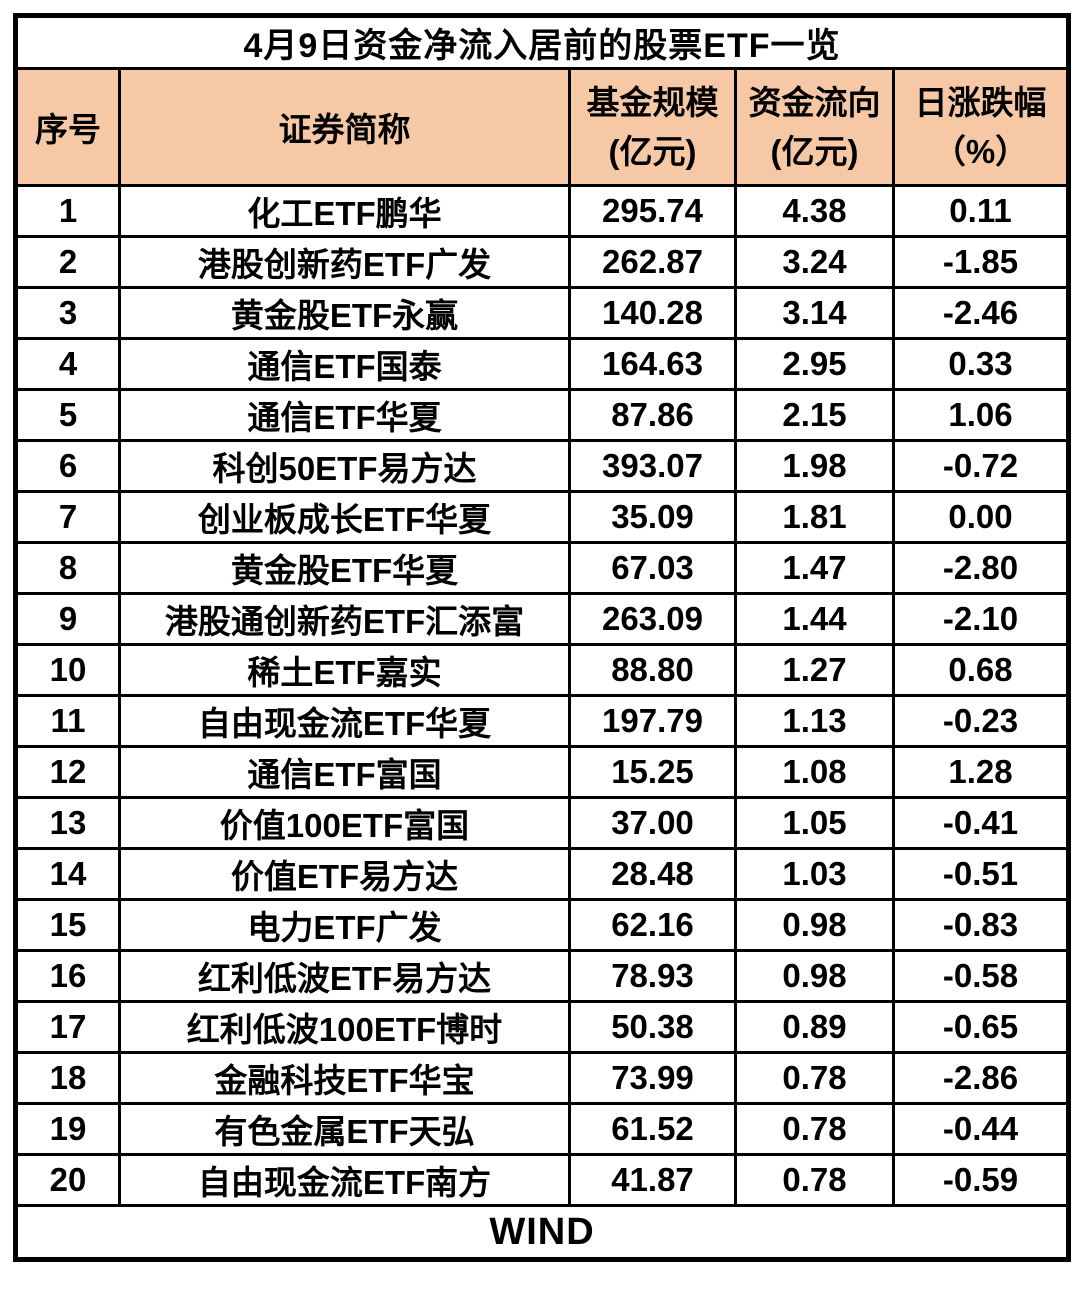 Image resolution: width=1080 pixels, height=1300 pixels. What do you see at coordinates (67, 721) in the screenshot?
I see `cell-rank: 11` at bounding box center [67, 721].